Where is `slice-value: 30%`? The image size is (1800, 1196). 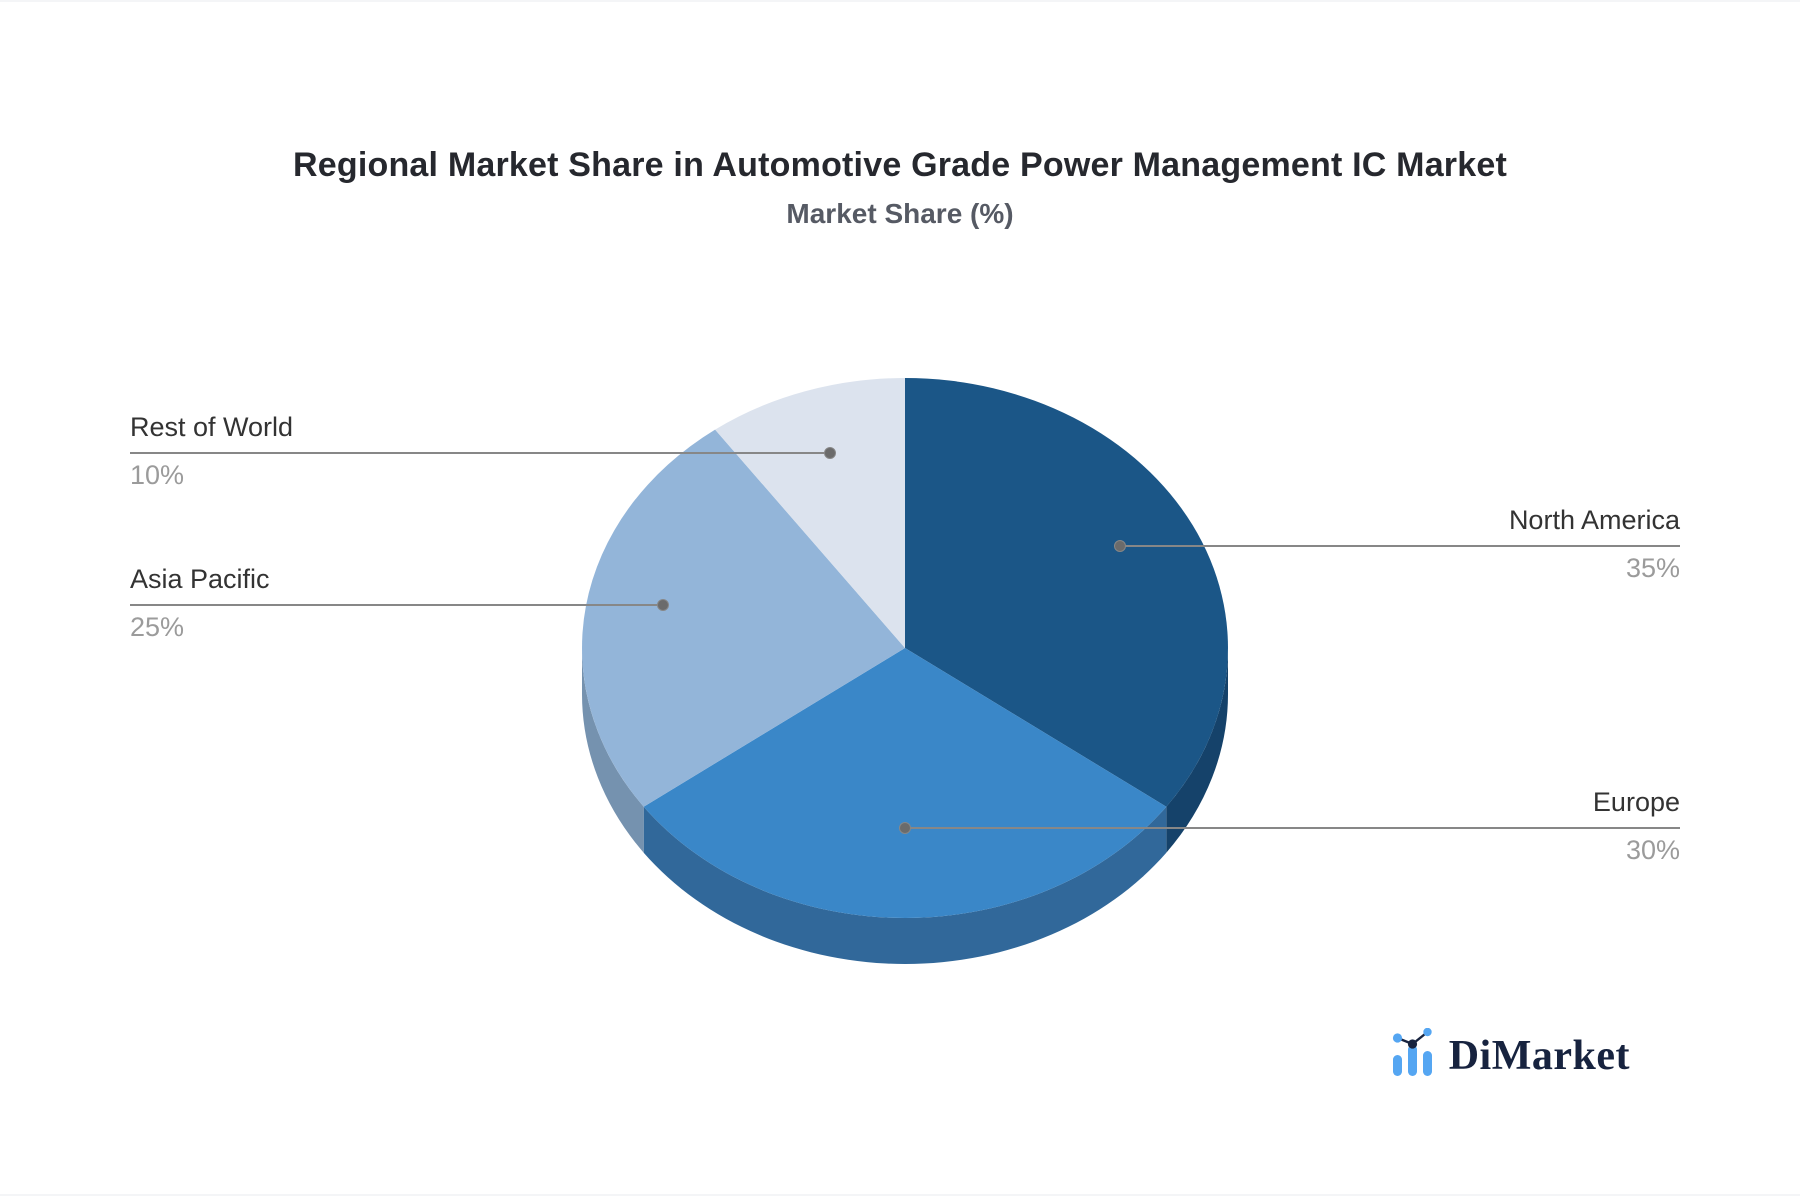 slice-value: 30% is located at coordinates (1652, 850).